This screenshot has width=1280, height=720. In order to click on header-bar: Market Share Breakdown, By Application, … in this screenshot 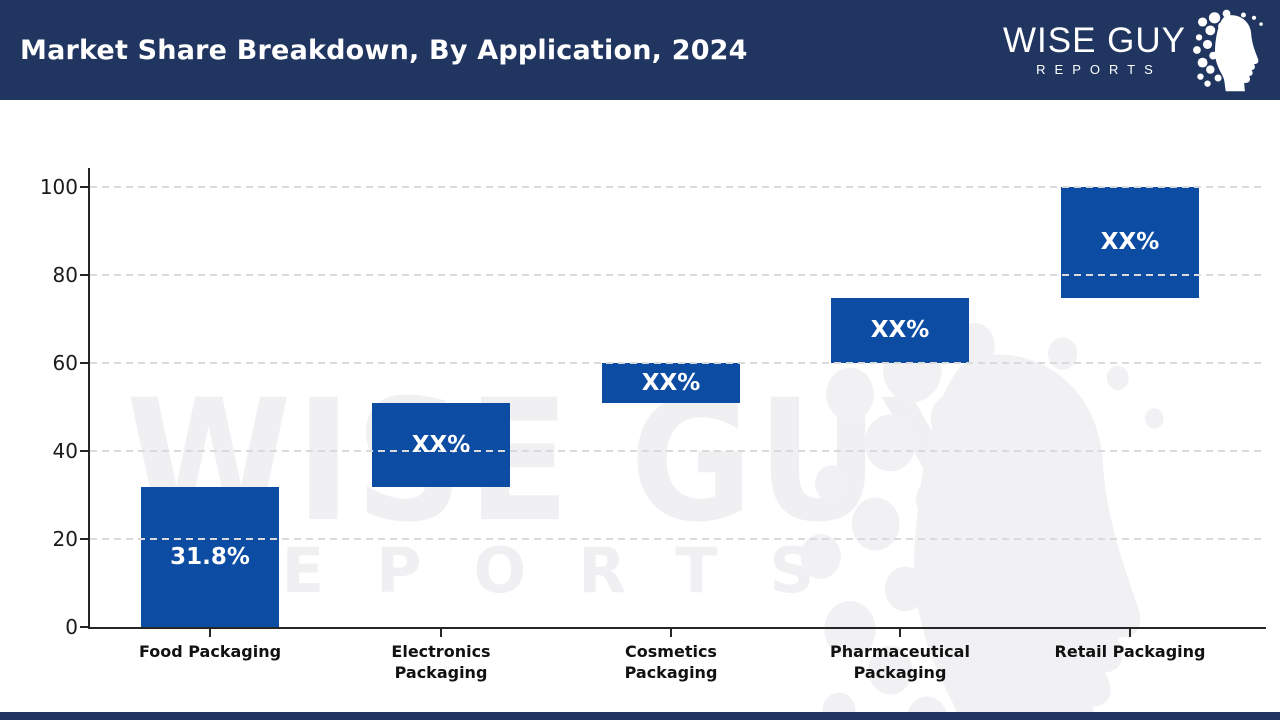, I will do `click(640, 50)`.